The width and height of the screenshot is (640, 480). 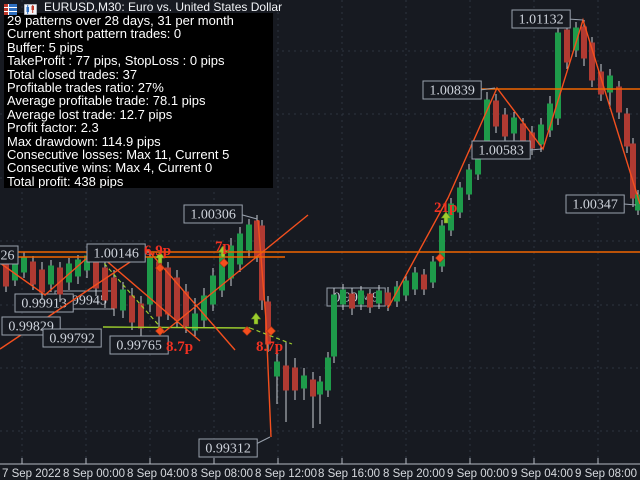 I want to click on pattern-support-line, so click(x=176, y=327).